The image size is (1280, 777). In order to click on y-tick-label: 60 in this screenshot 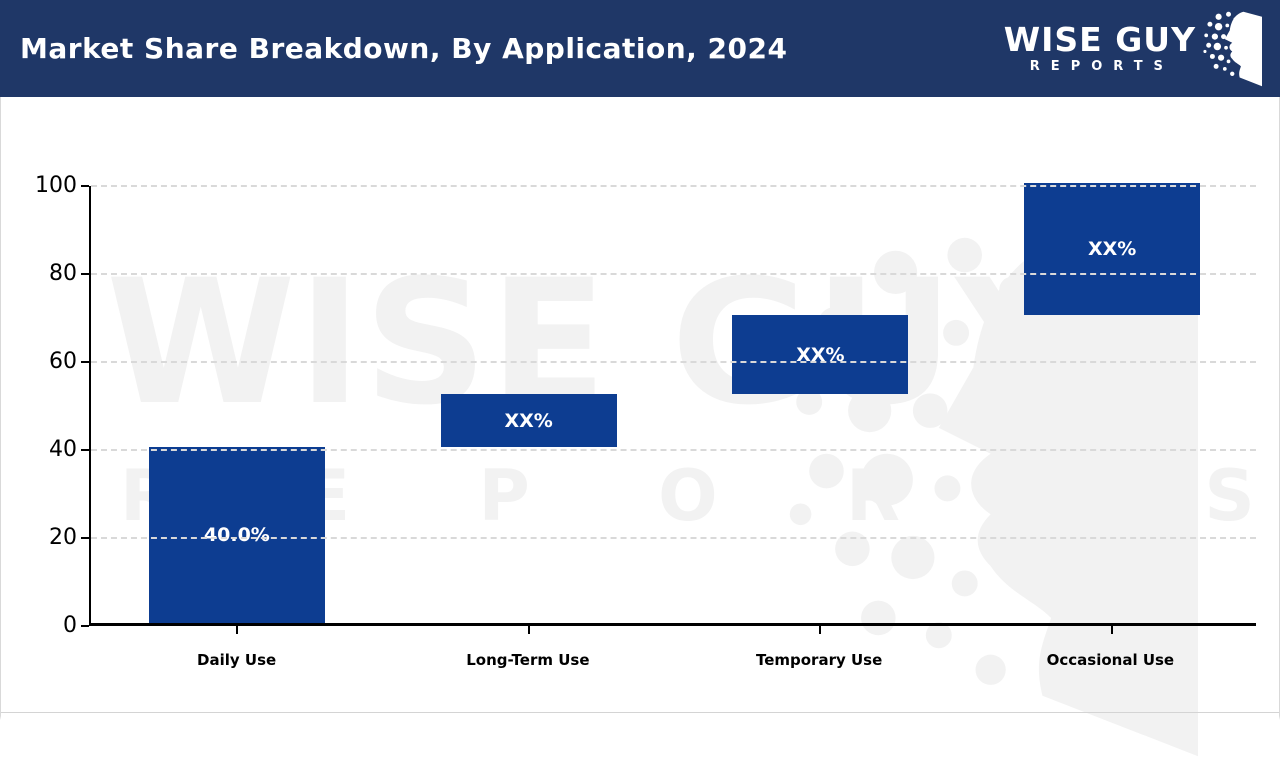, I will do `click(63, 361)`.